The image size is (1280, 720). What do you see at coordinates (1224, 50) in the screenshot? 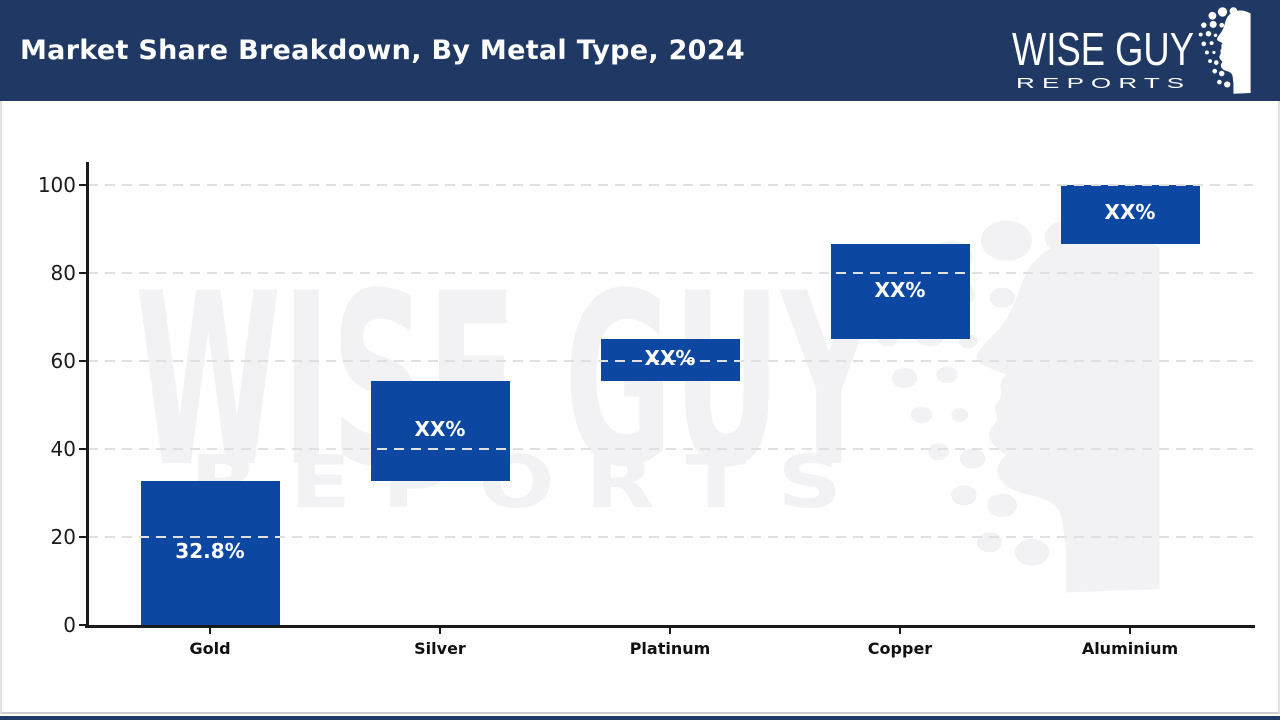
I see `logo-face-icon` at bounding box center [1224, 50].